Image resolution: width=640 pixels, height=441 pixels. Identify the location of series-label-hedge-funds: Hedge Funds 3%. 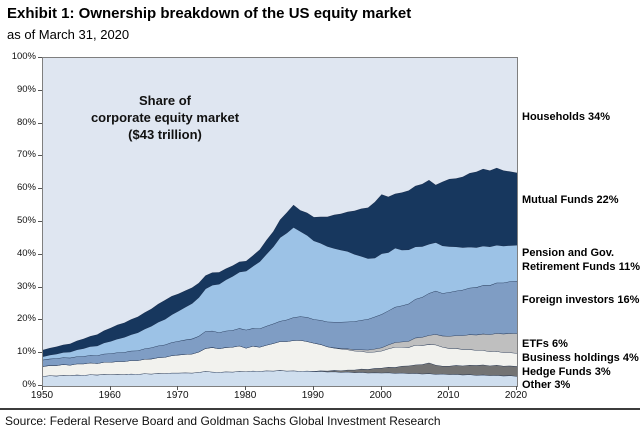
(566, 372).